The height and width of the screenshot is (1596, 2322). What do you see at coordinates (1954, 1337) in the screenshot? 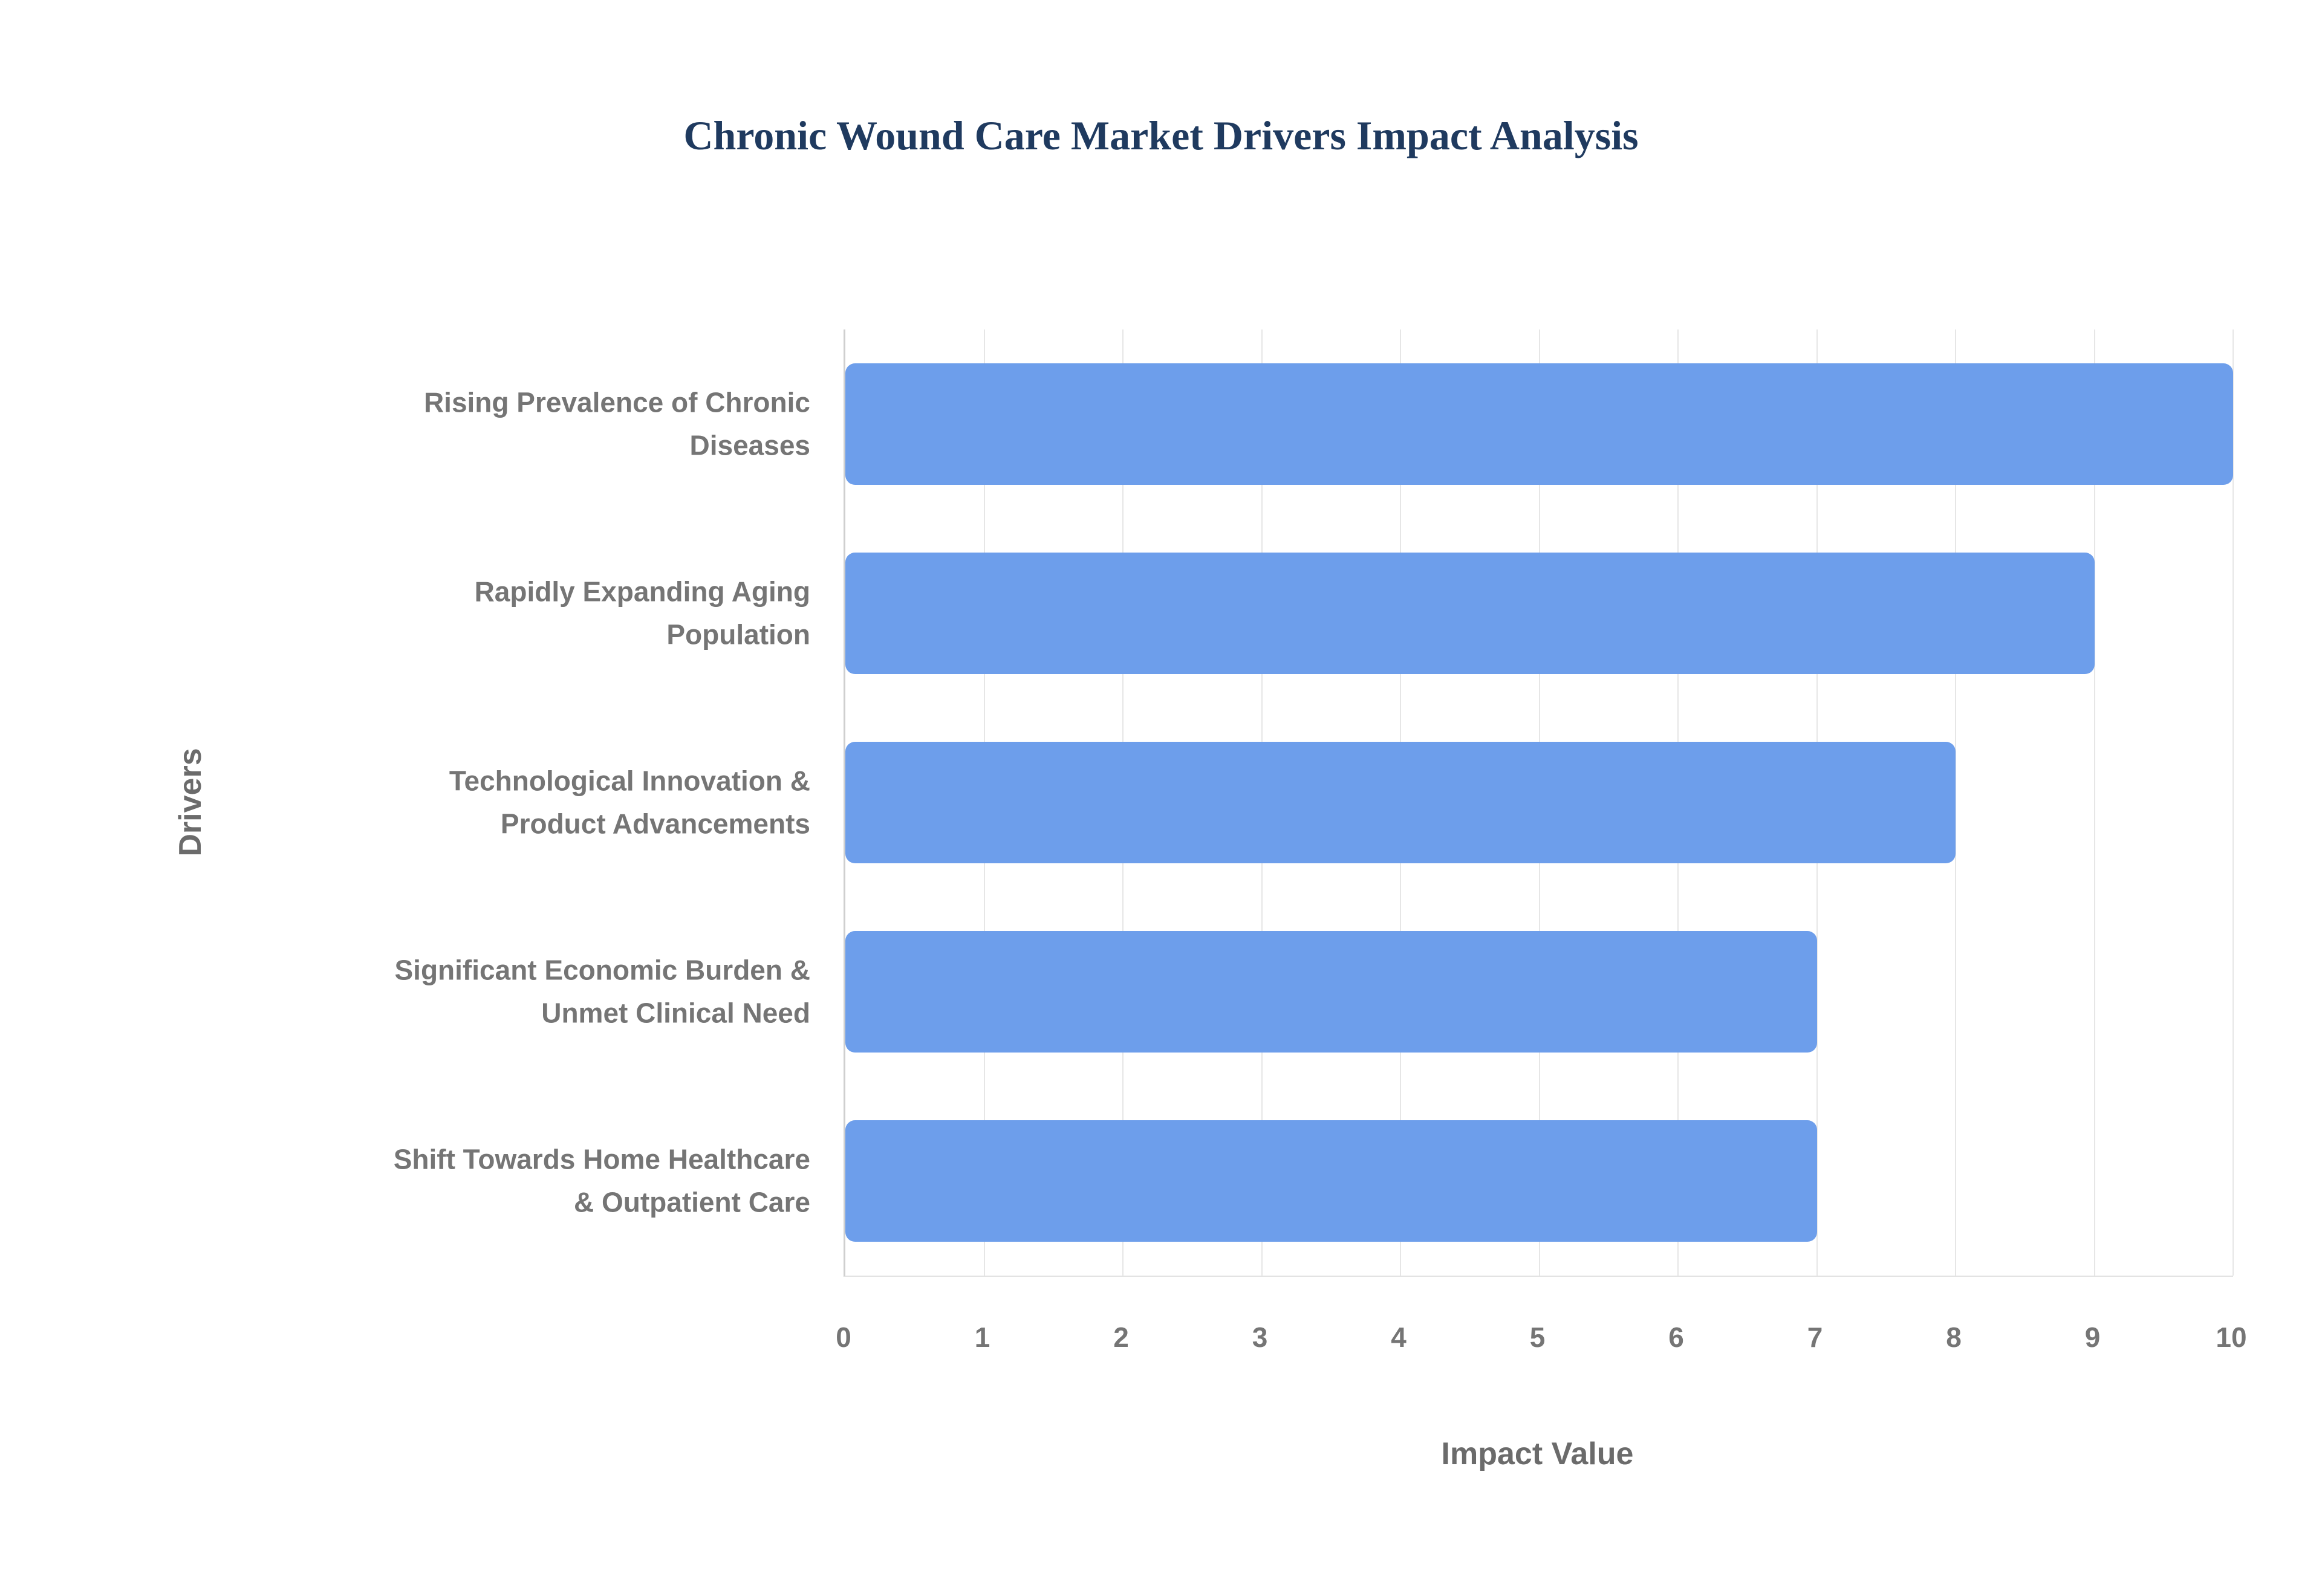
I see `x-tick-label: 8` at bounding box center [1954, 1337].